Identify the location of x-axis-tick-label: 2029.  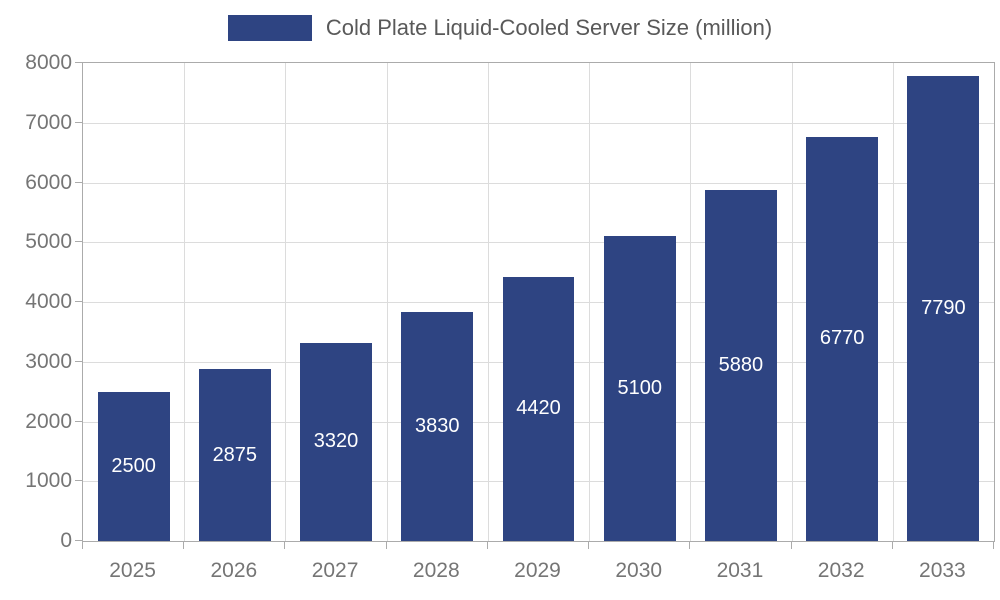
(537, 570).